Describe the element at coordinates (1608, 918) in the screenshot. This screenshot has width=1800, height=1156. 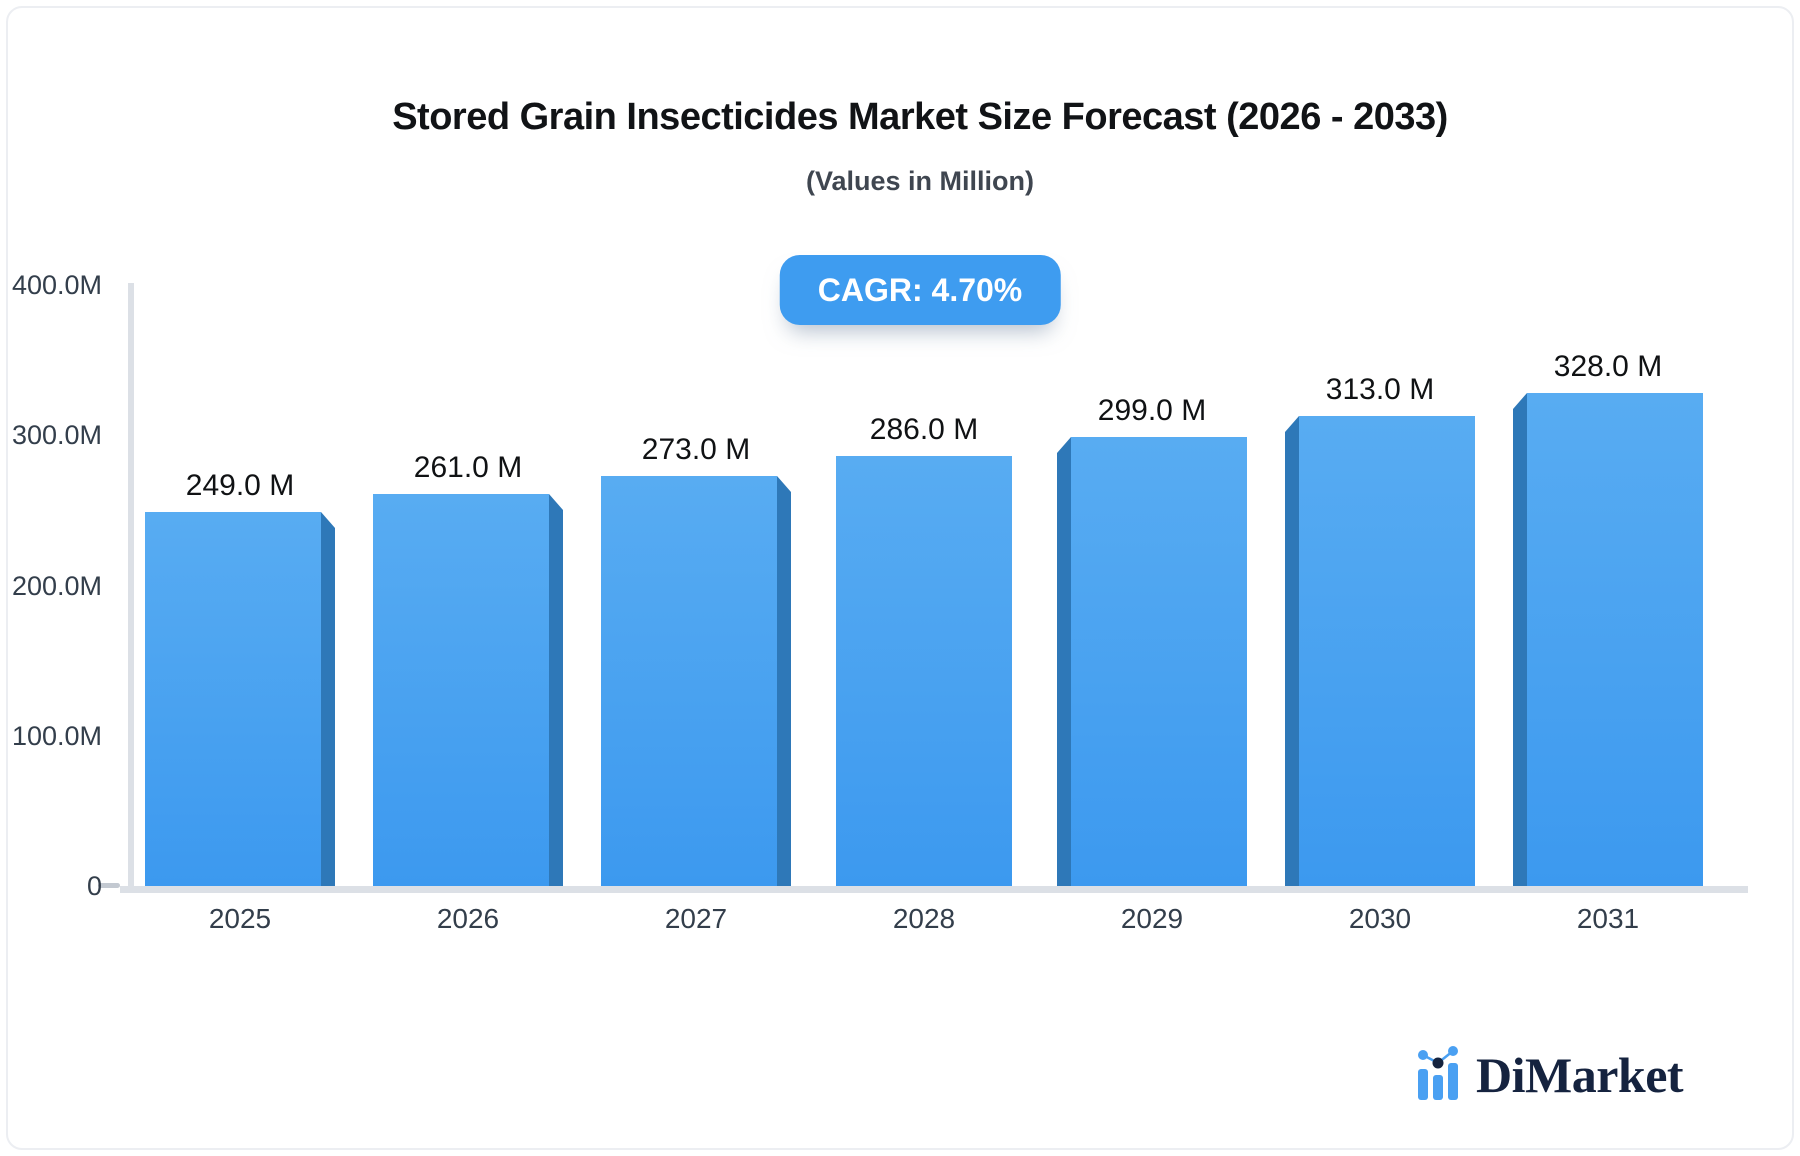
I see `x-axis-label-2031: 2031` at that location.